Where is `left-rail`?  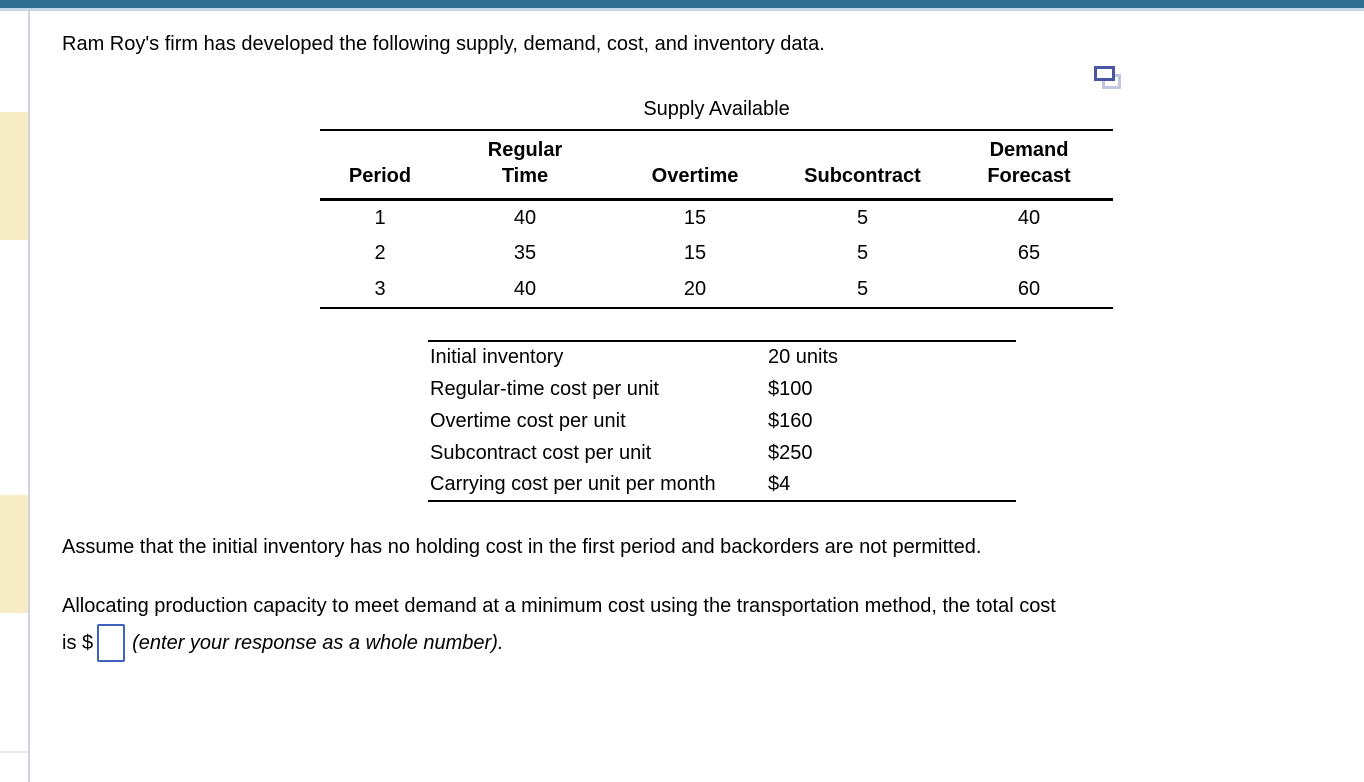
left-rail is located at coordinates (15, 396).